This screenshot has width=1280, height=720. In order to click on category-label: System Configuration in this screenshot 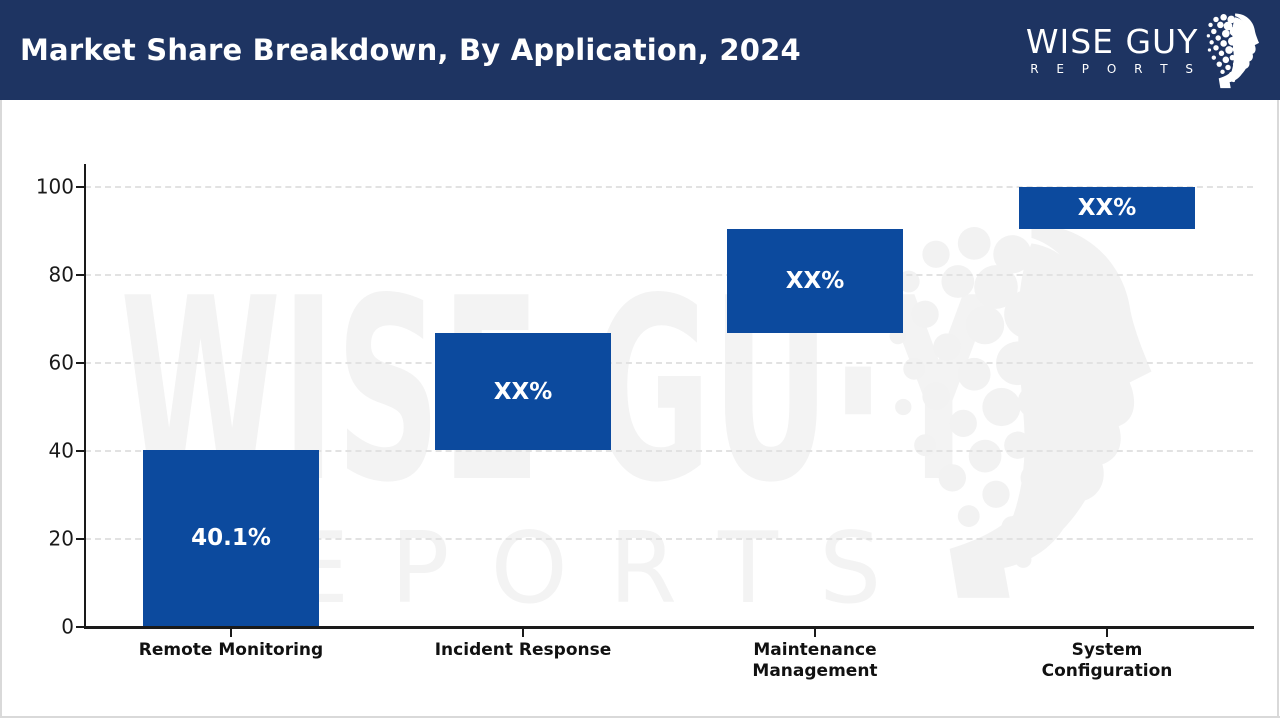, I will do `click(1107, 660)`.